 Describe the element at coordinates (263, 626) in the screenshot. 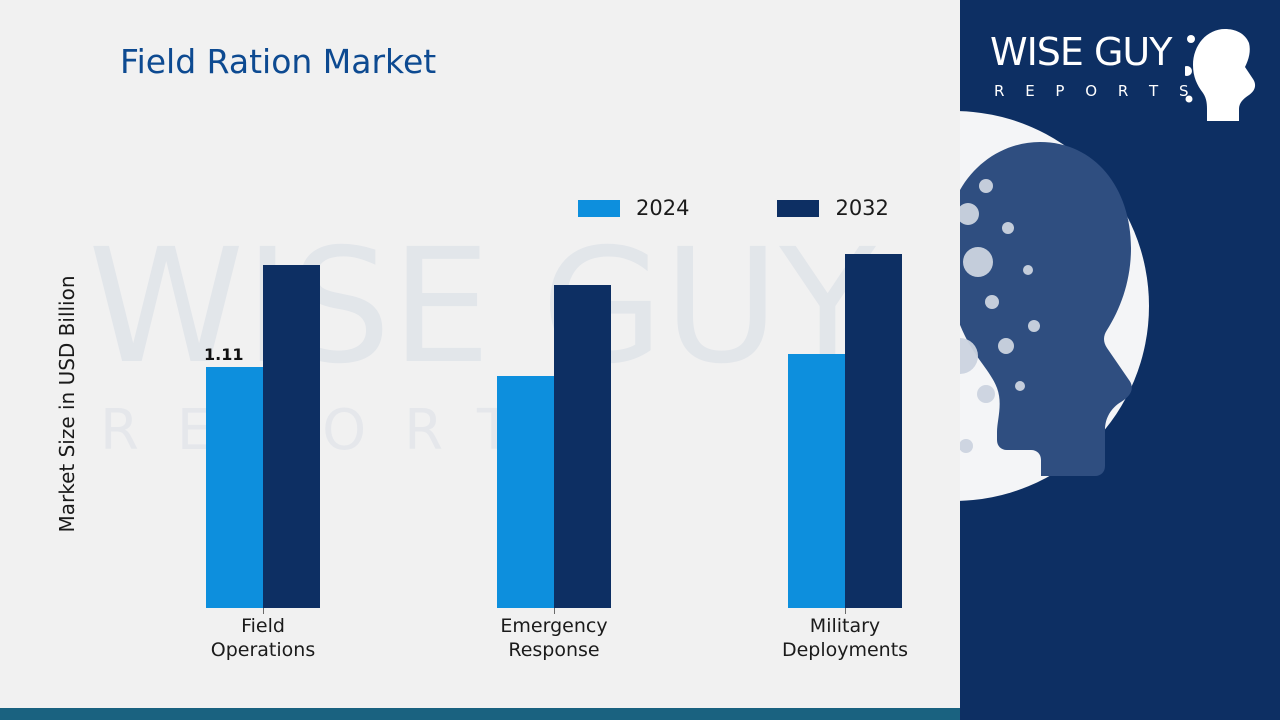

I see `x-axis-label-line: Field` at that location.